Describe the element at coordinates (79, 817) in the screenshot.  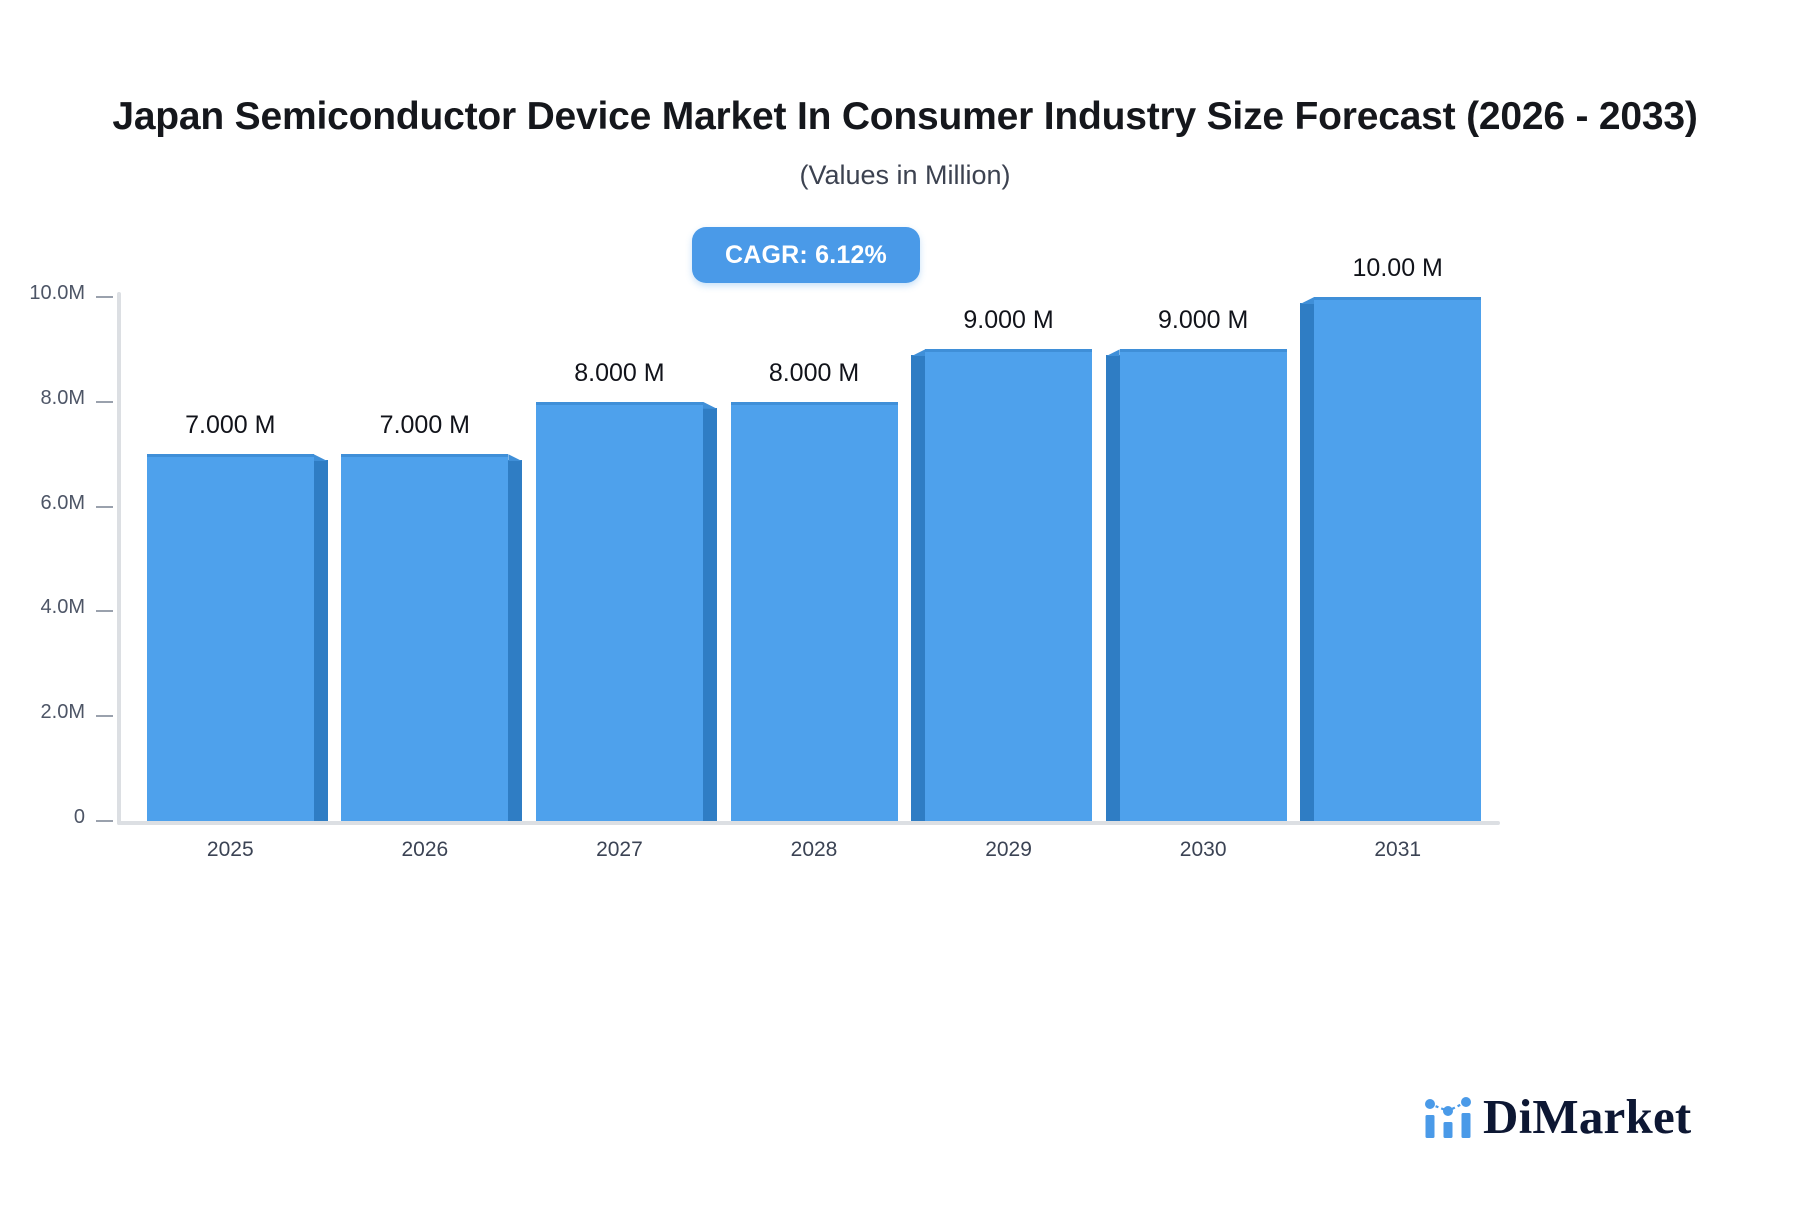
I see `y-axis-tick-label: 0` at that location.